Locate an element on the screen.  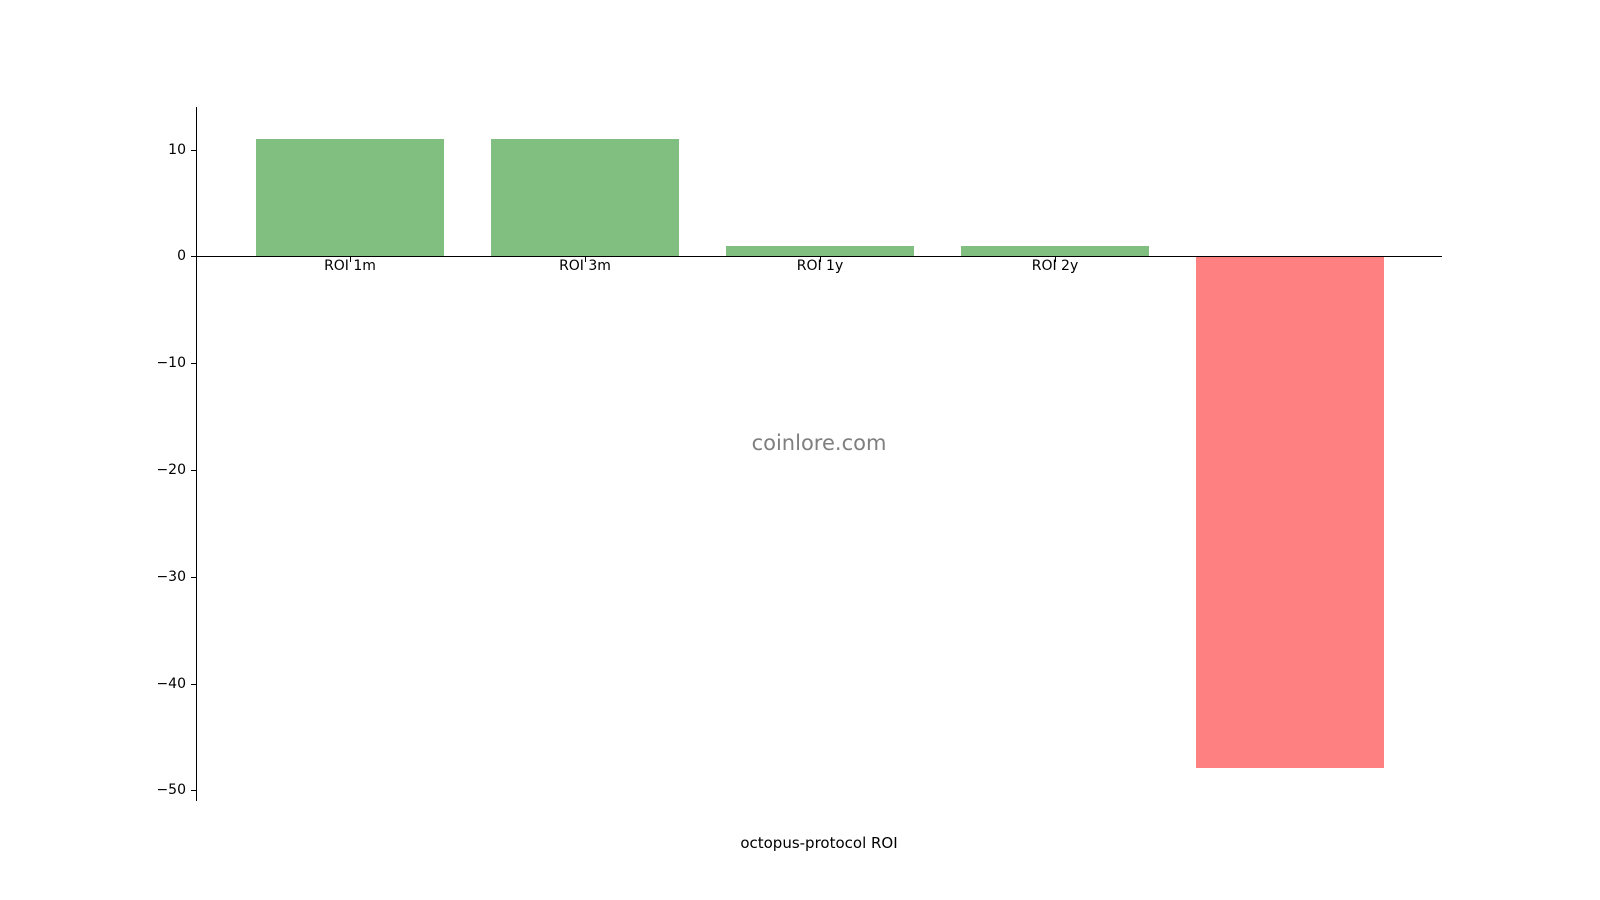
x-tick-label: ROI 3m is located at coordinates (585, 266).